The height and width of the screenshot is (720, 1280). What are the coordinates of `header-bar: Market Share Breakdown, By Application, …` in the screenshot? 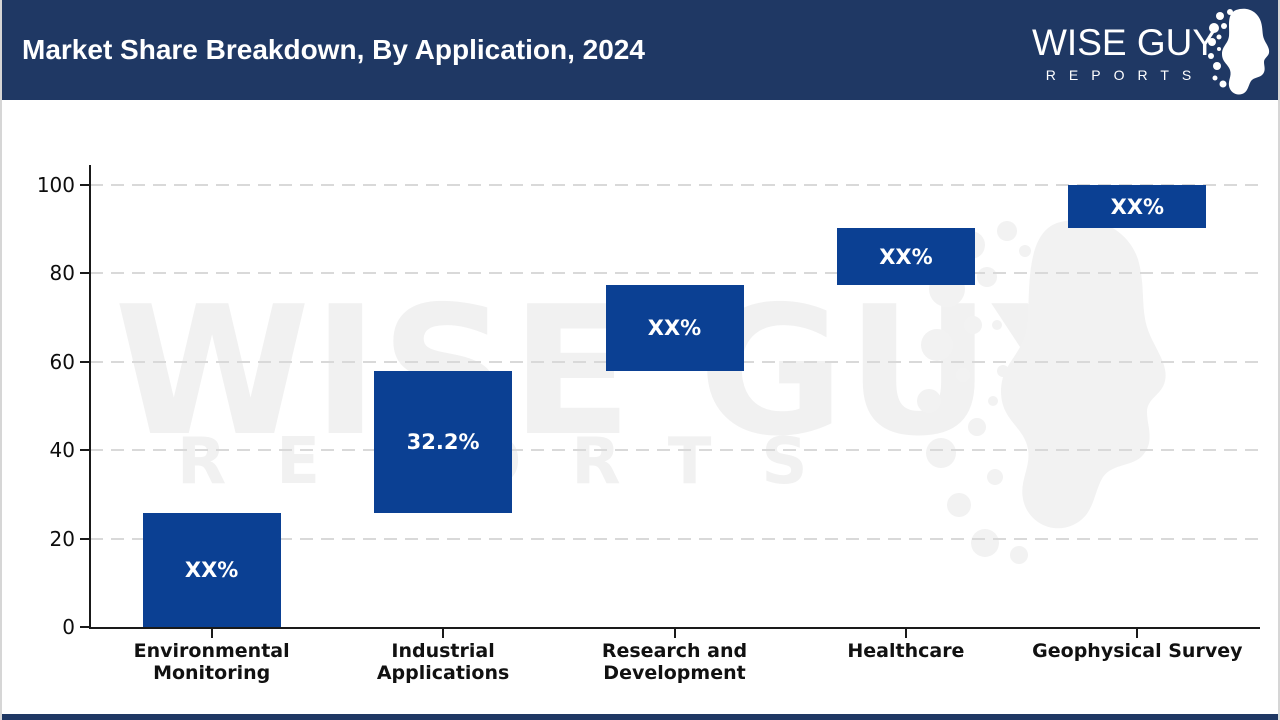 It's located at (640, 50).